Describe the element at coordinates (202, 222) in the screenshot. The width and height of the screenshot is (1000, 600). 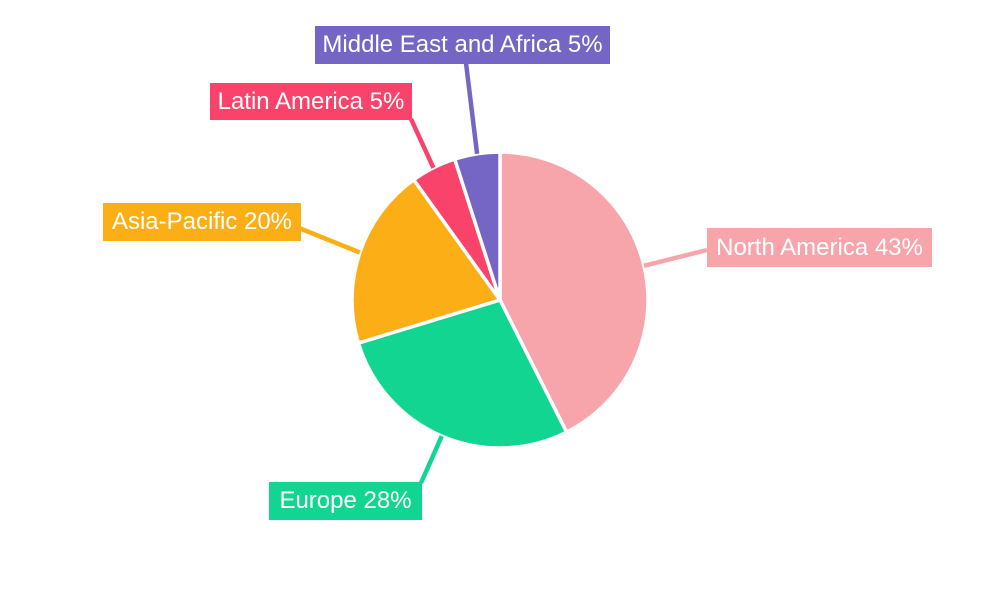
I see `label-asia-pacific: Asia-Pacific 20%` at that location.